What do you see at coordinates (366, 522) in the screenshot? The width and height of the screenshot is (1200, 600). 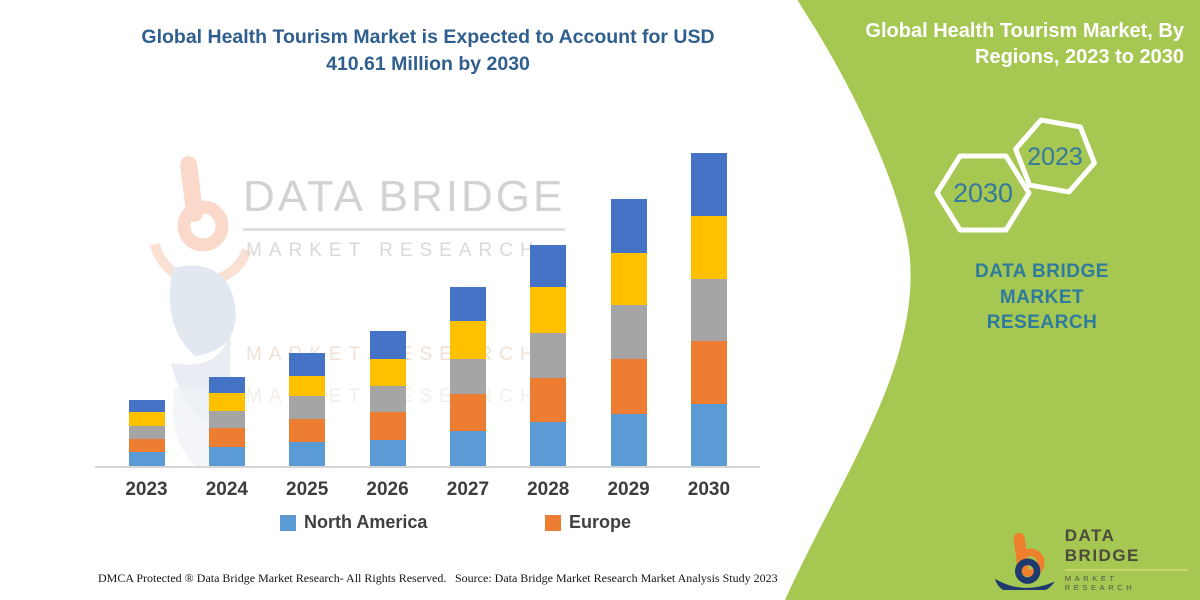 I see `legend-label-north-america: North America` at bounding box center [366, 522].